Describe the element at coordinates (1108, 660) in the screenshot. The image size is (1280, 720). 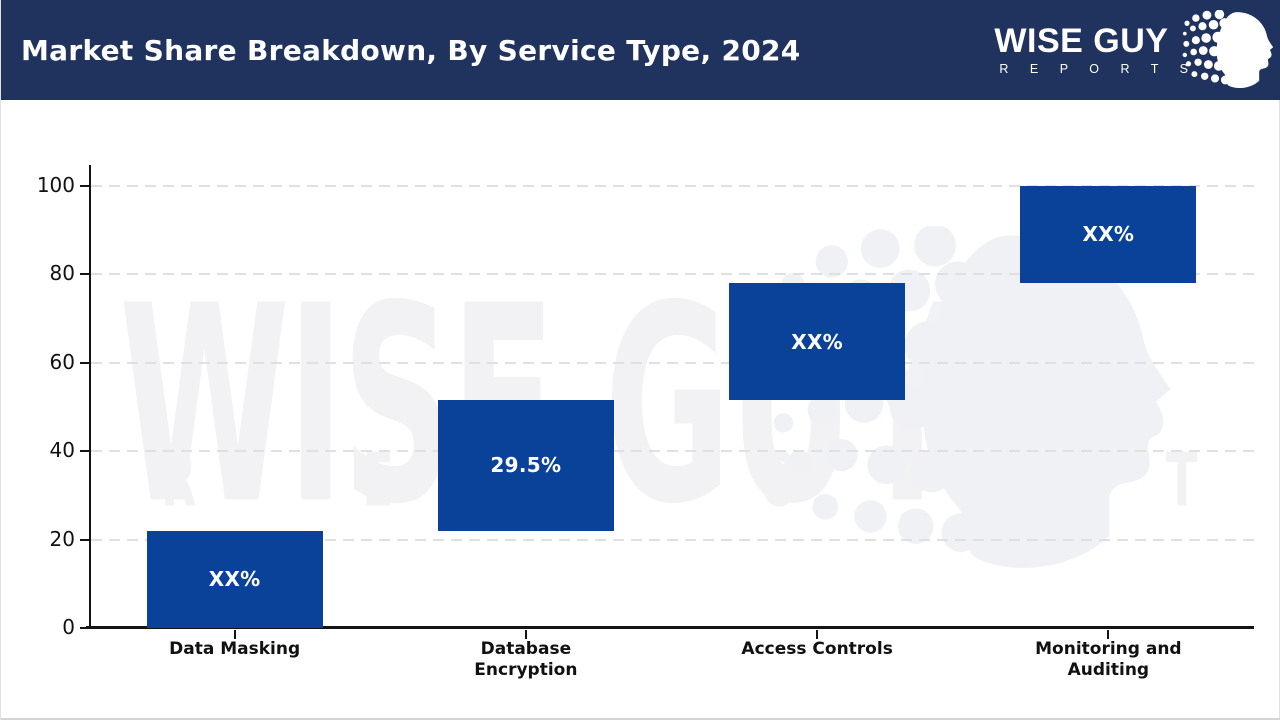
I see `x-category-label-monitoring-and-auditing: Monitoring and Auditing` at that location.